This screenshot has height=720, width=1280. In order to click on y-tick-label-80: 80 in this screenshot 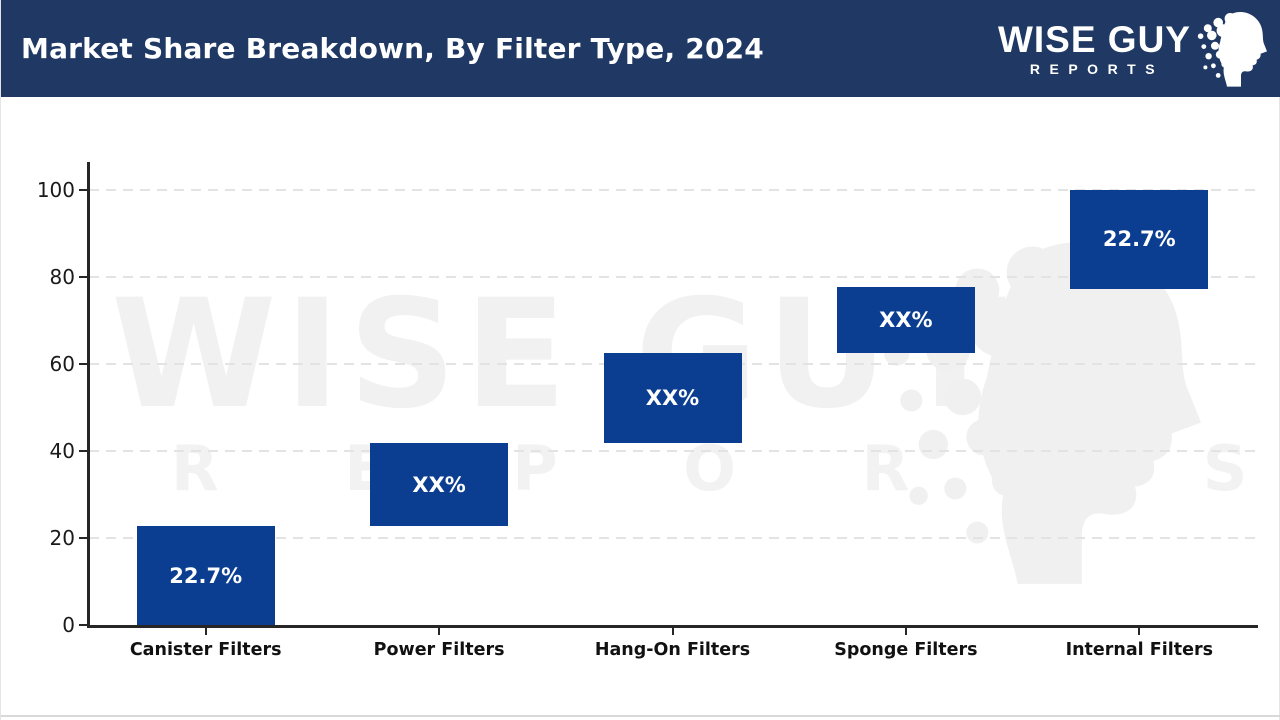, I will do `click(62, 277)`.